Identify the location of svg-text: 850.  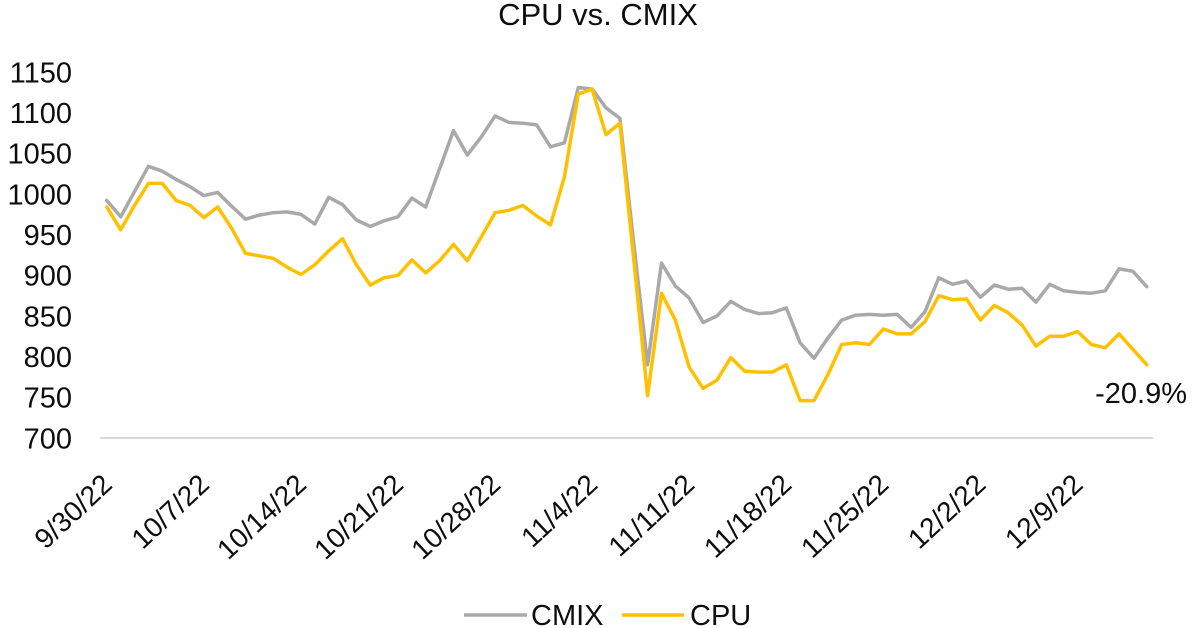
(48, 317).